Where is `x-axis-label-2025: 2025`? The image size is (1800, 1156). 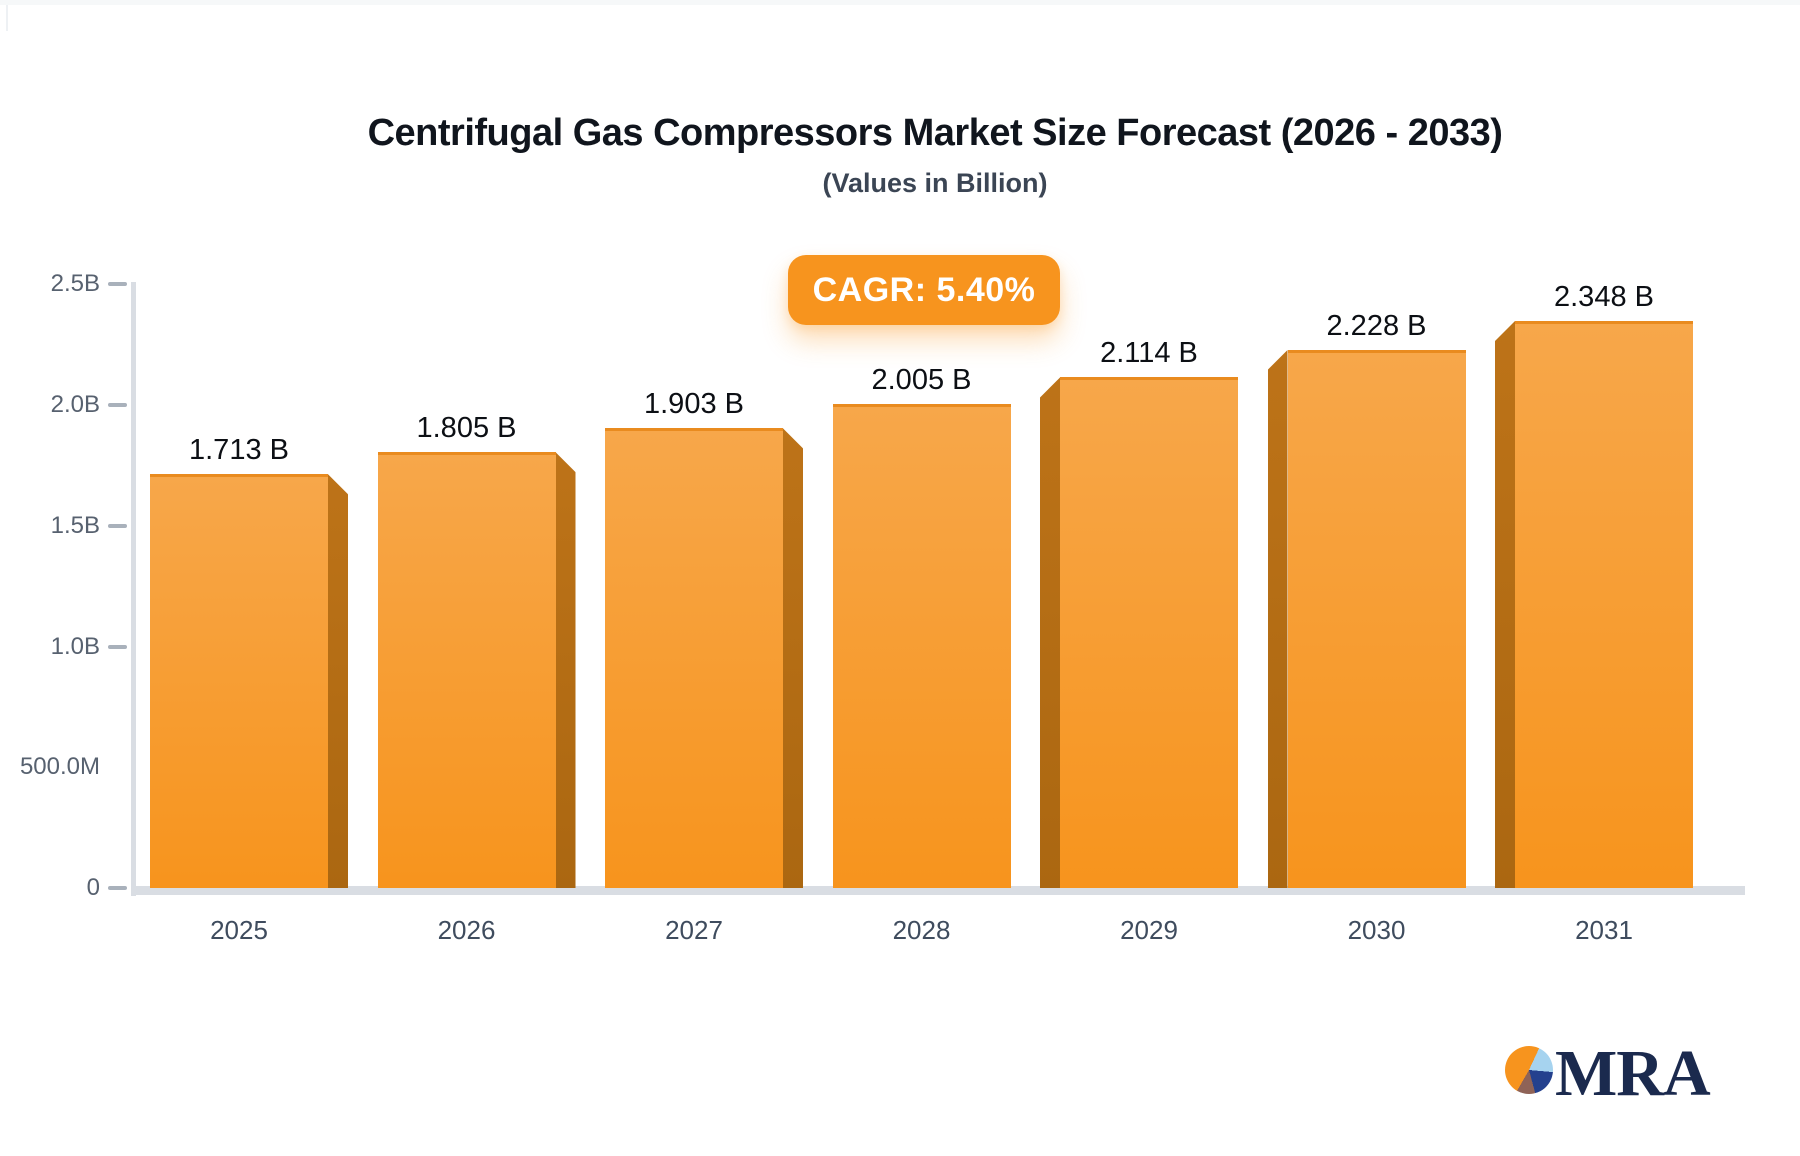 x-axis-label-2025: 2025 is located at coordinates (239, 930).